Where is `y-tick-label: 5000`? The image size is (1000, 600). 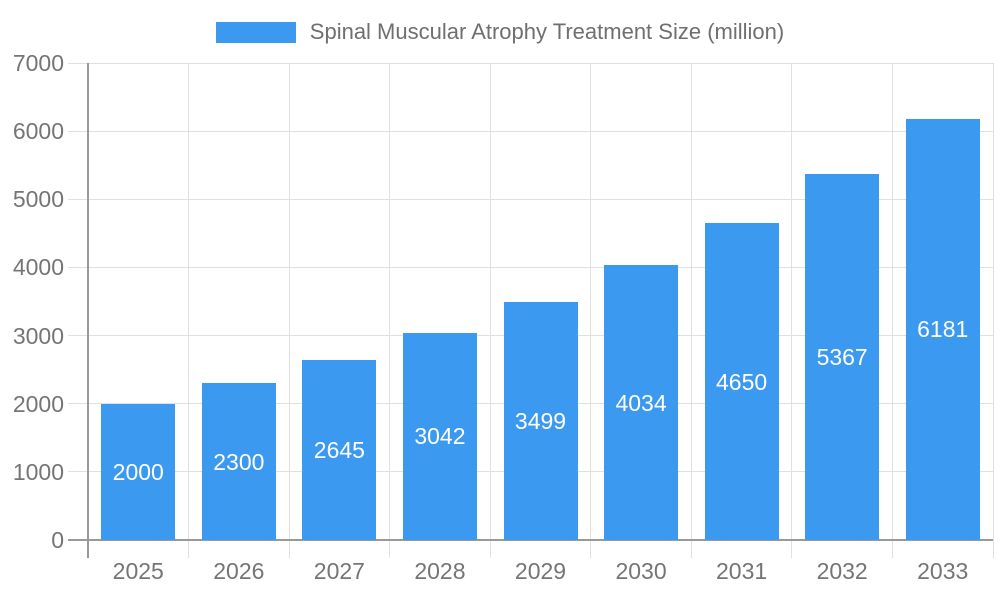 y-tick-label: 5000 is located at coordinates (38, 199).